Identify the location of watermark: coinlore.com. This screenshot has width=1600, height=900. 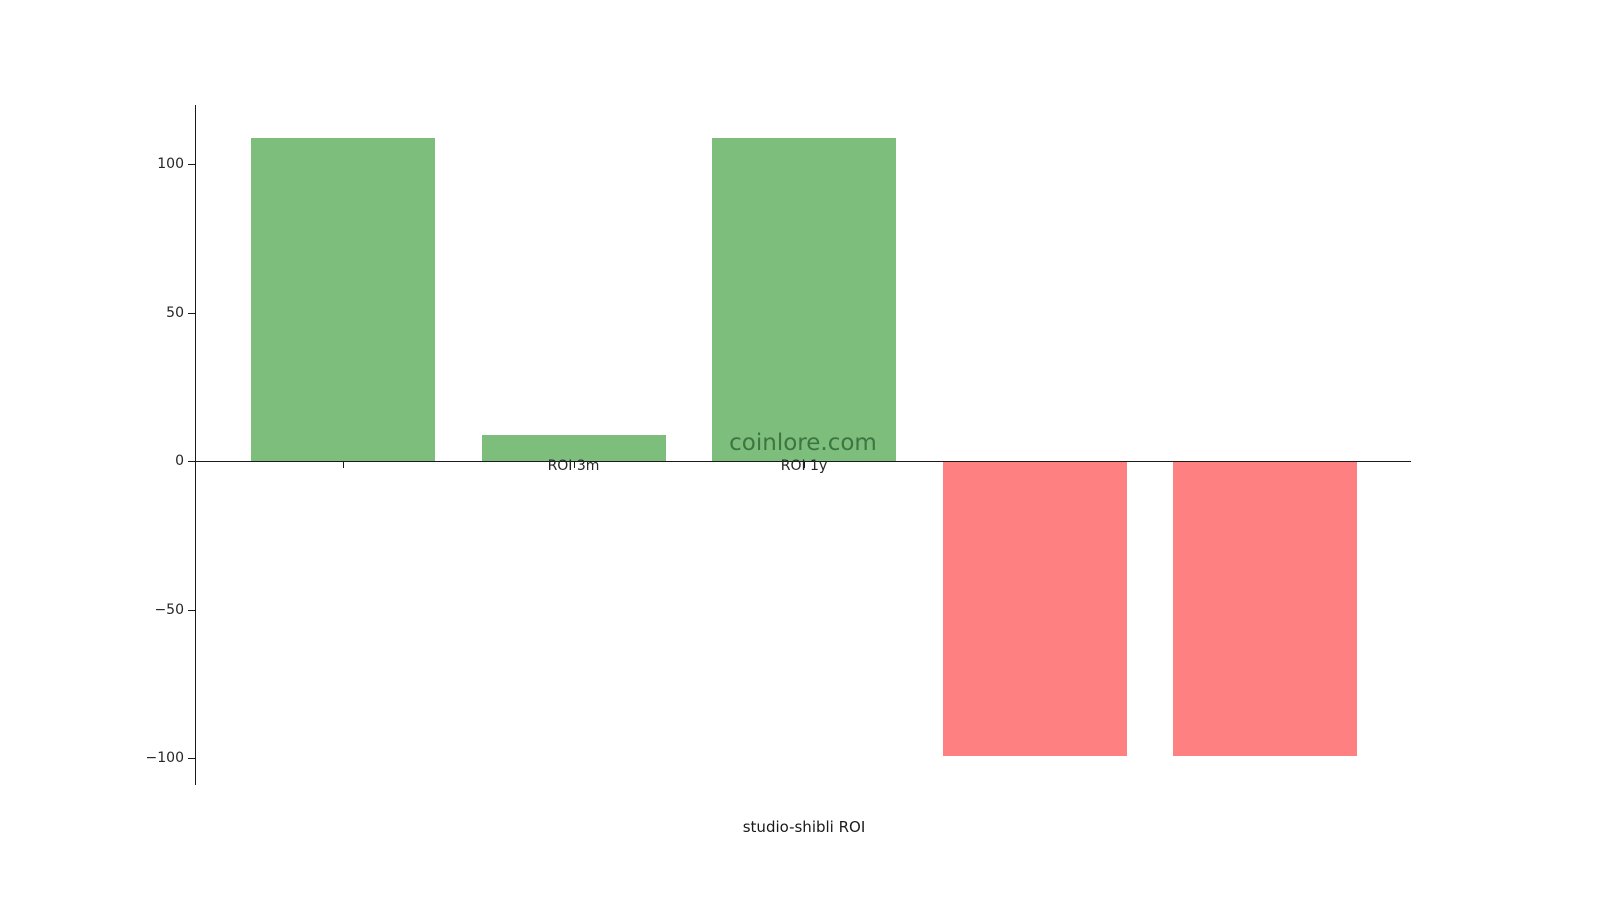
(803, 443).